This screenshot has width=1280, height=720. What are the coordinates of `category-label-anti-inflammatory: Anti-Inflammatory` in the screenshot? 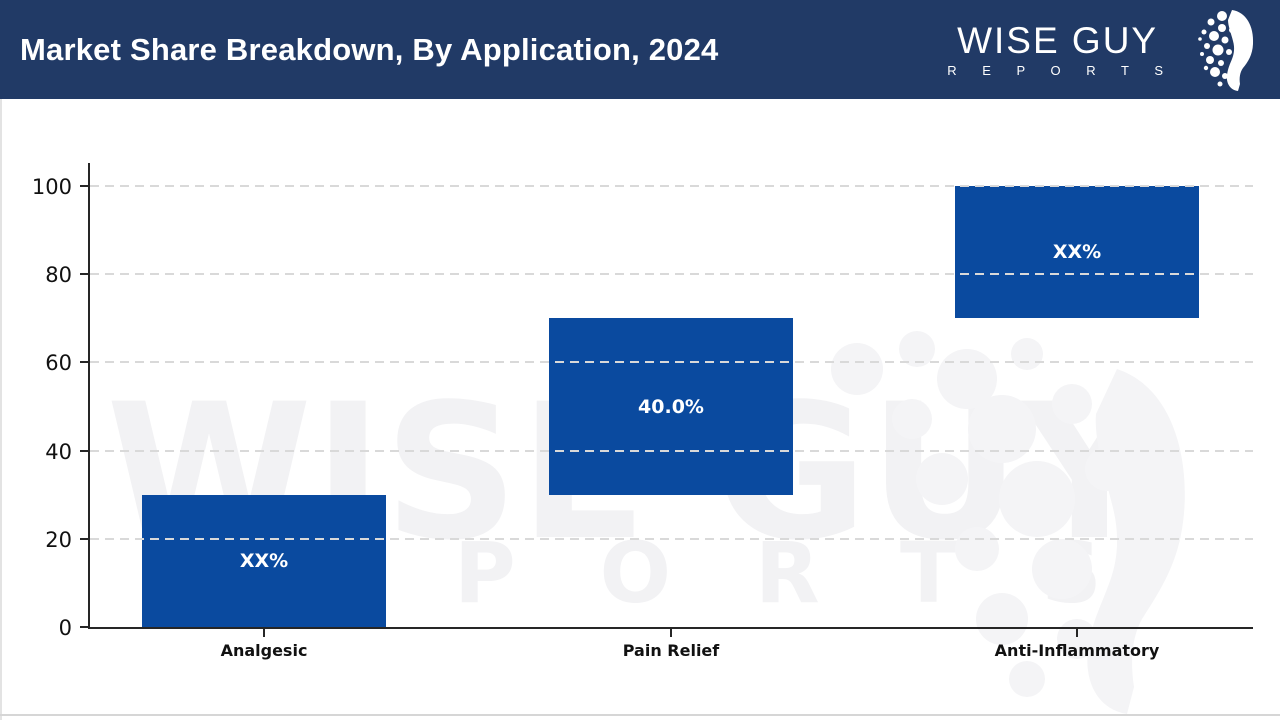 It's located at (1077, 650).